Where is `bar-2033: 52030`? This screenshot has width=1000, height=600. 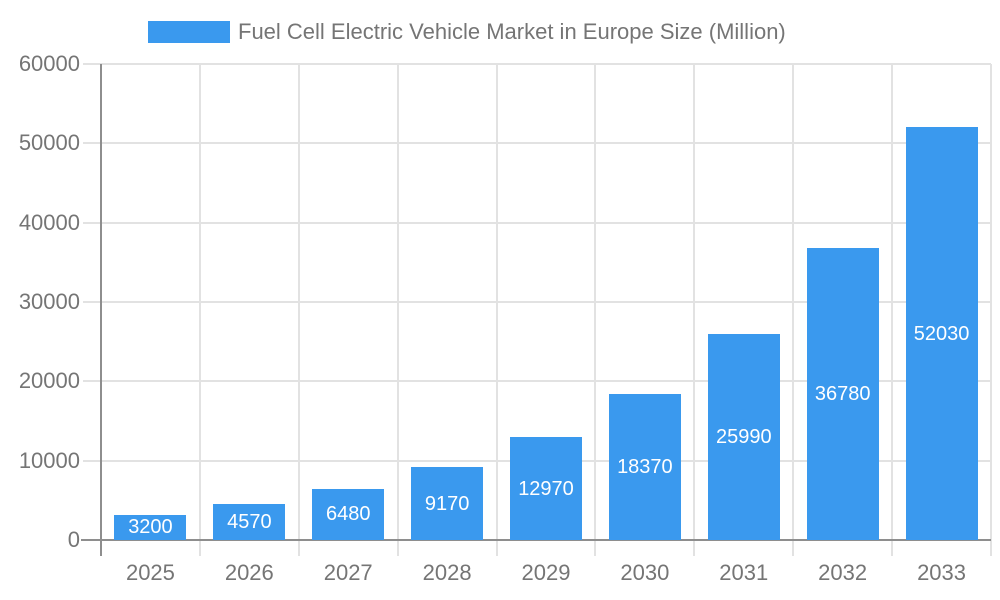 bar-2033: 52030 is located at coordinates (941, 333).